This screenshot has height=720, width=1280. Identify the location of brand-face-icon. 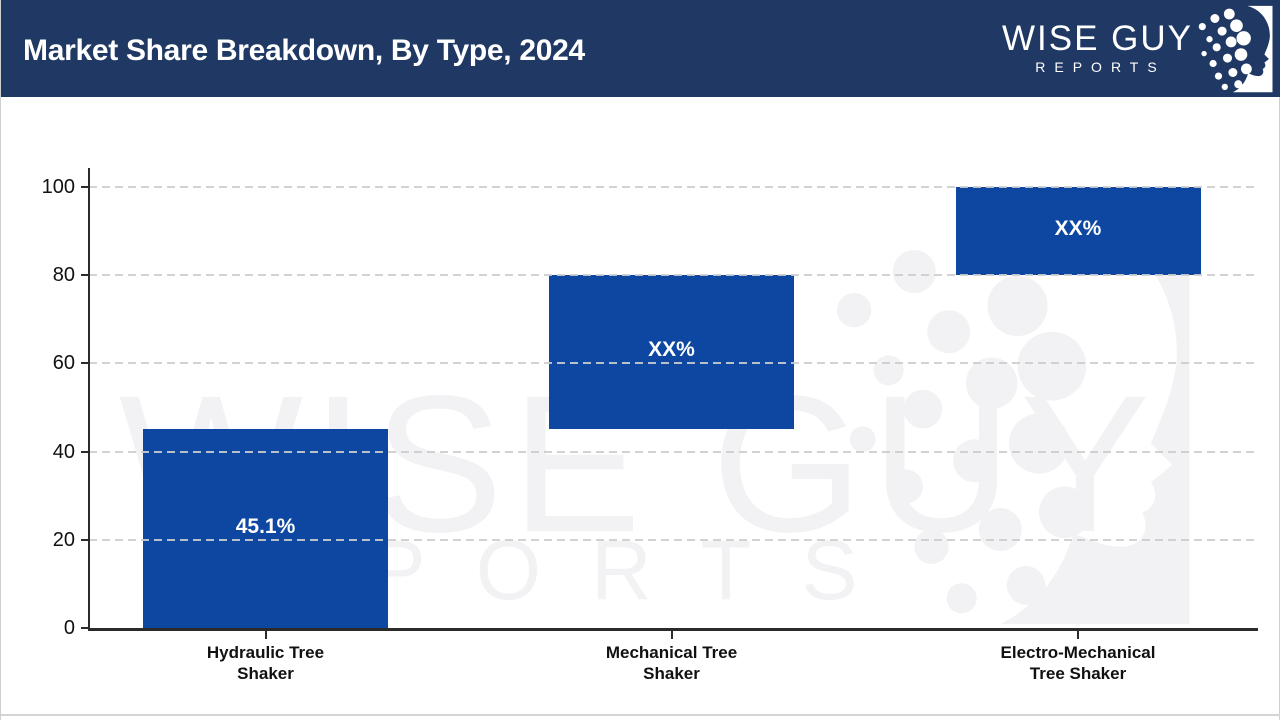
(1235, 49).